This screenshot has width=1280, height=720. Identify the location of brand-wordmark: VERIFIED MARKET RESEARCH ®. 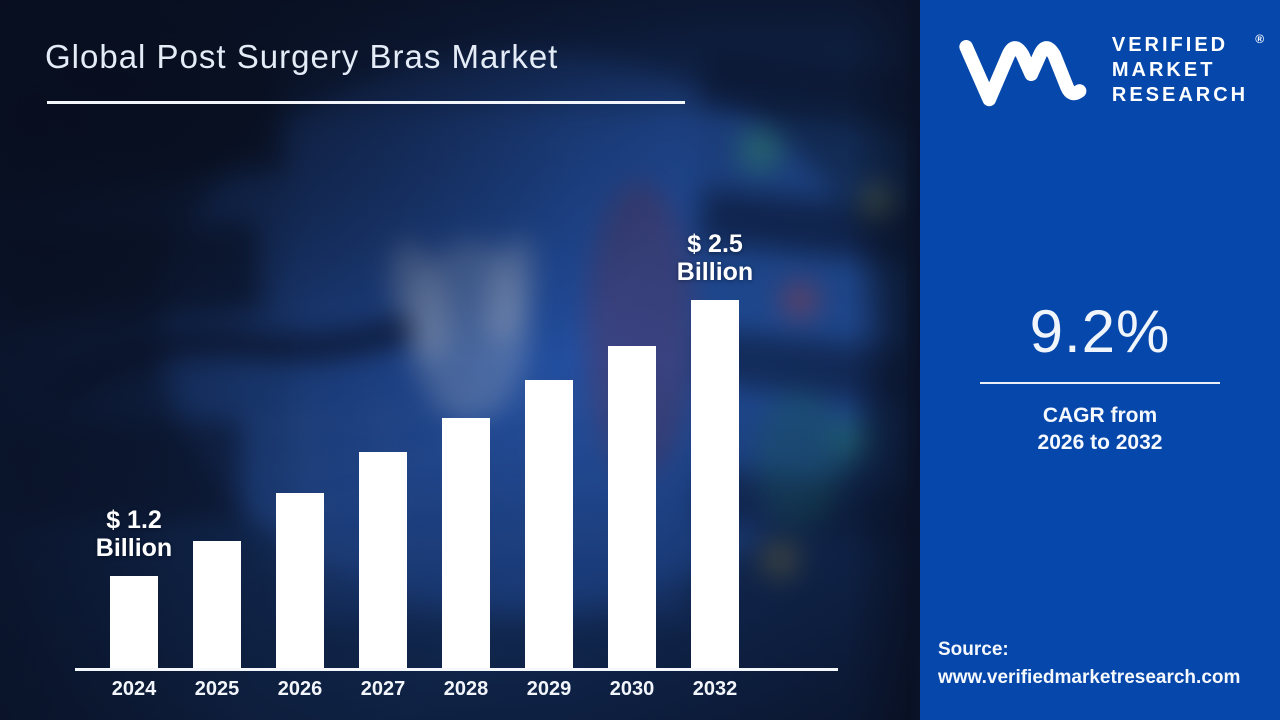
(1187, 70).